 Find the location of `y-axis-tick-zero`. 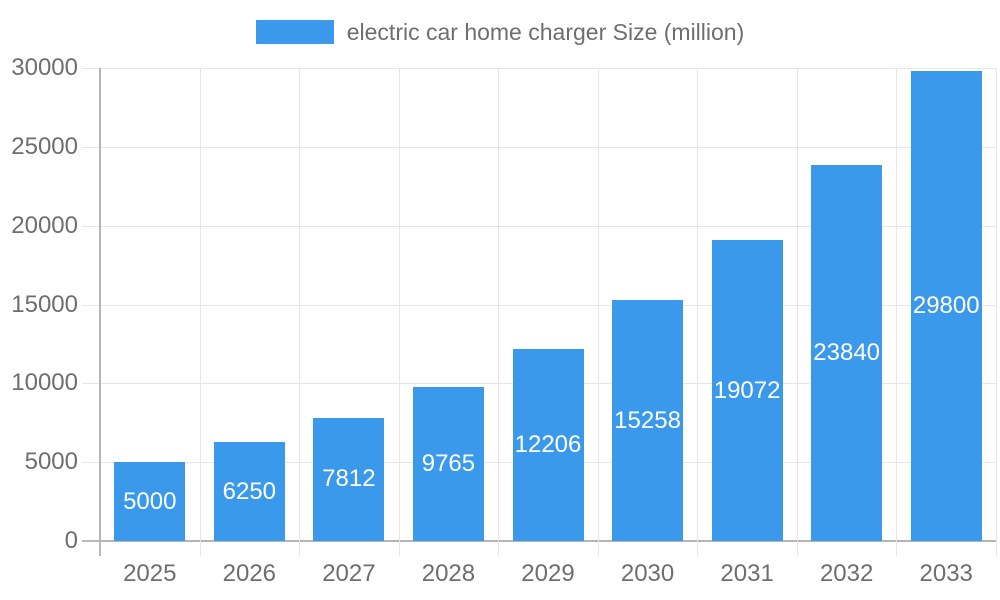

y-axis-tick-zero is located at coordinates (91, 541).